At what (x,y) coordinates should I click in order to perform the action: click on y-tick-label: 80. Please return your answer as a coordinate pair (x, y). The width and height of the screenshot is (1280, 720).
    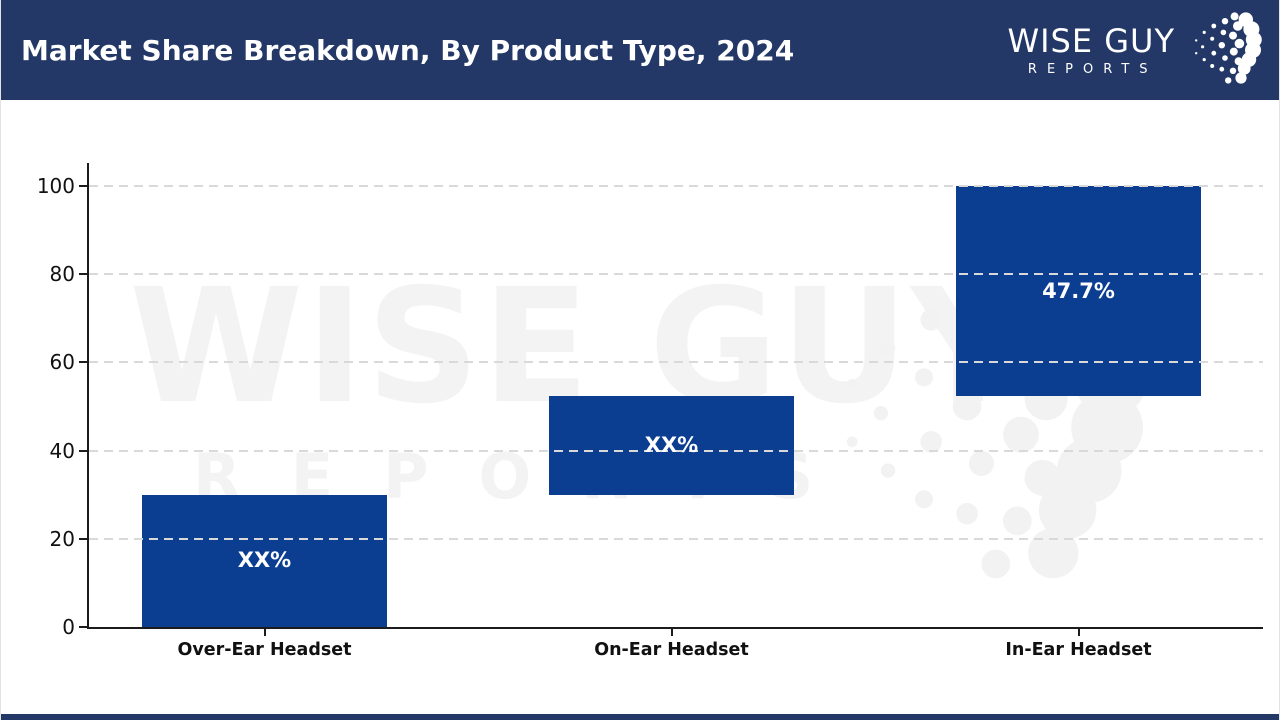
    Looking at the image, I should click on (62, 274).